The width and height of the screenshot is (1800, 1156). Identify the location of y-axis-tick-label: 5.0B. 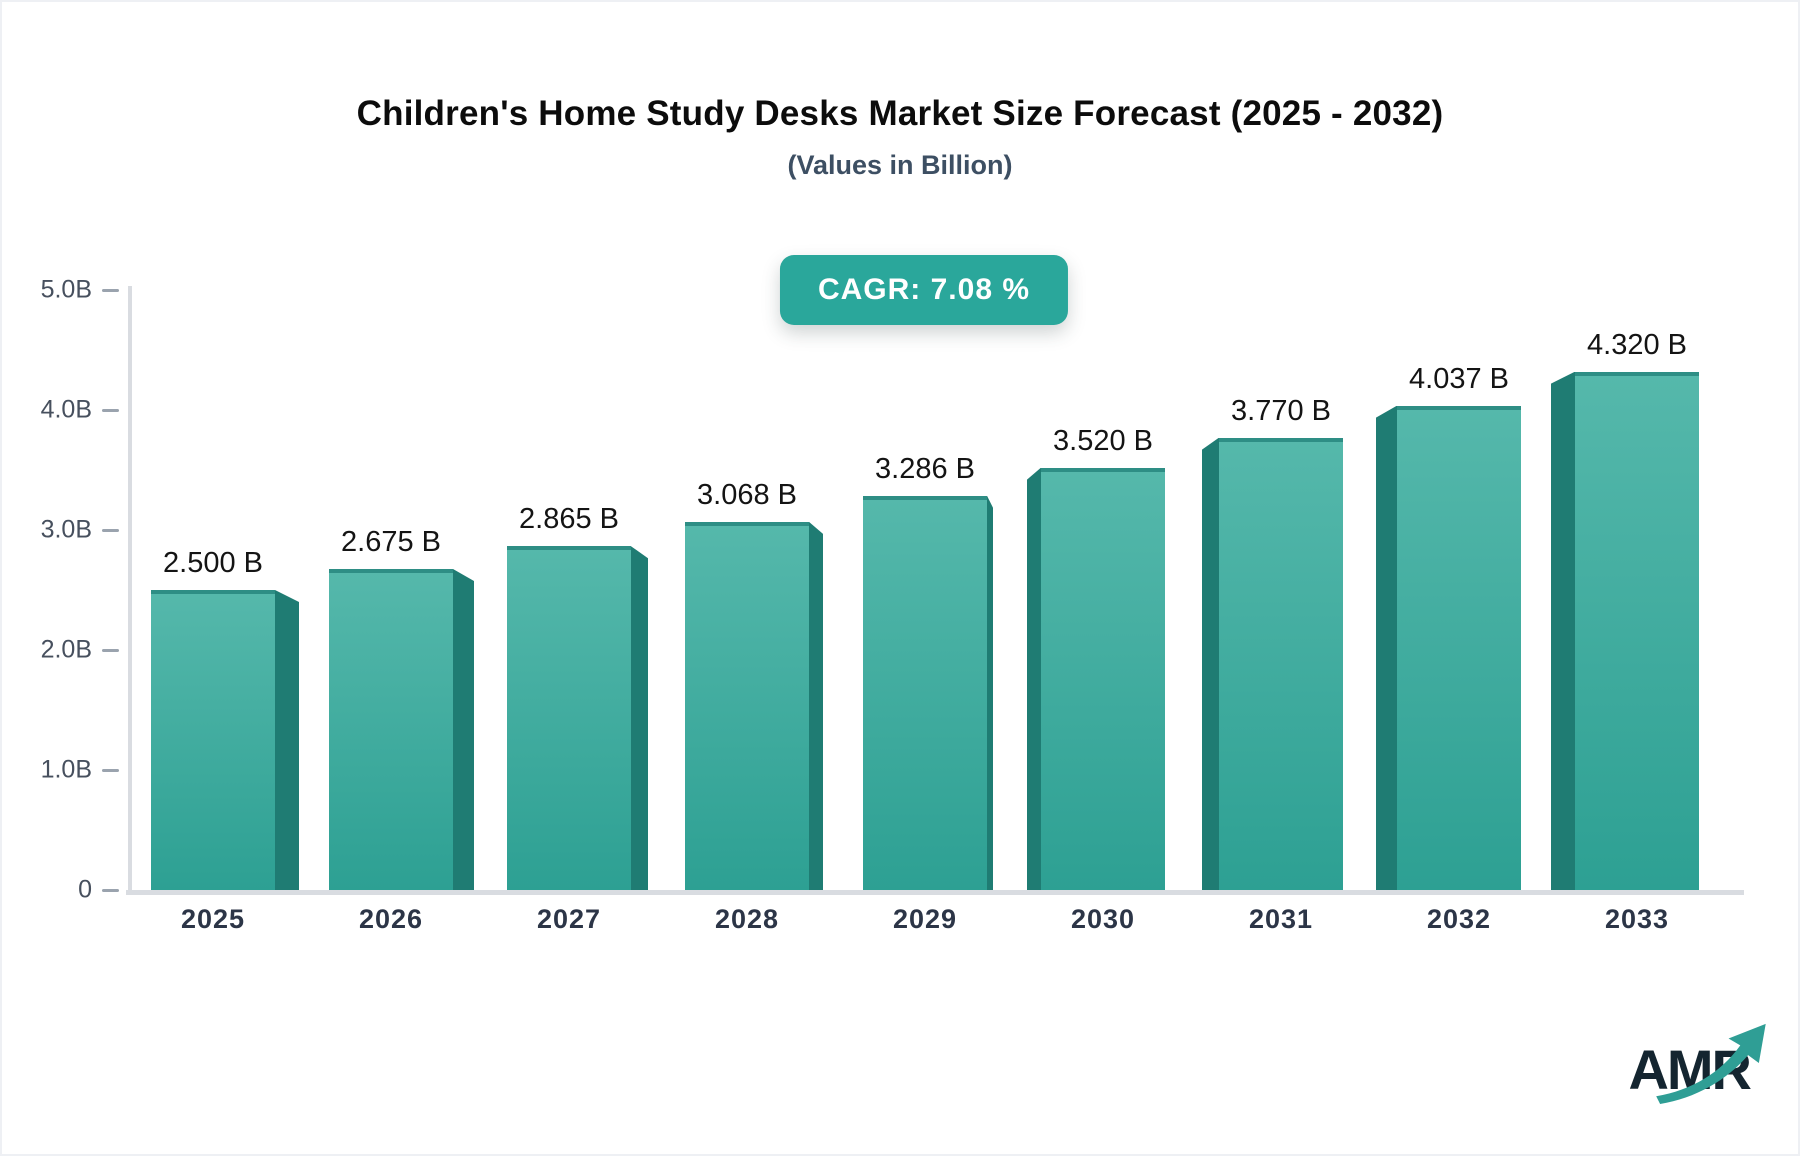
(66, 289).